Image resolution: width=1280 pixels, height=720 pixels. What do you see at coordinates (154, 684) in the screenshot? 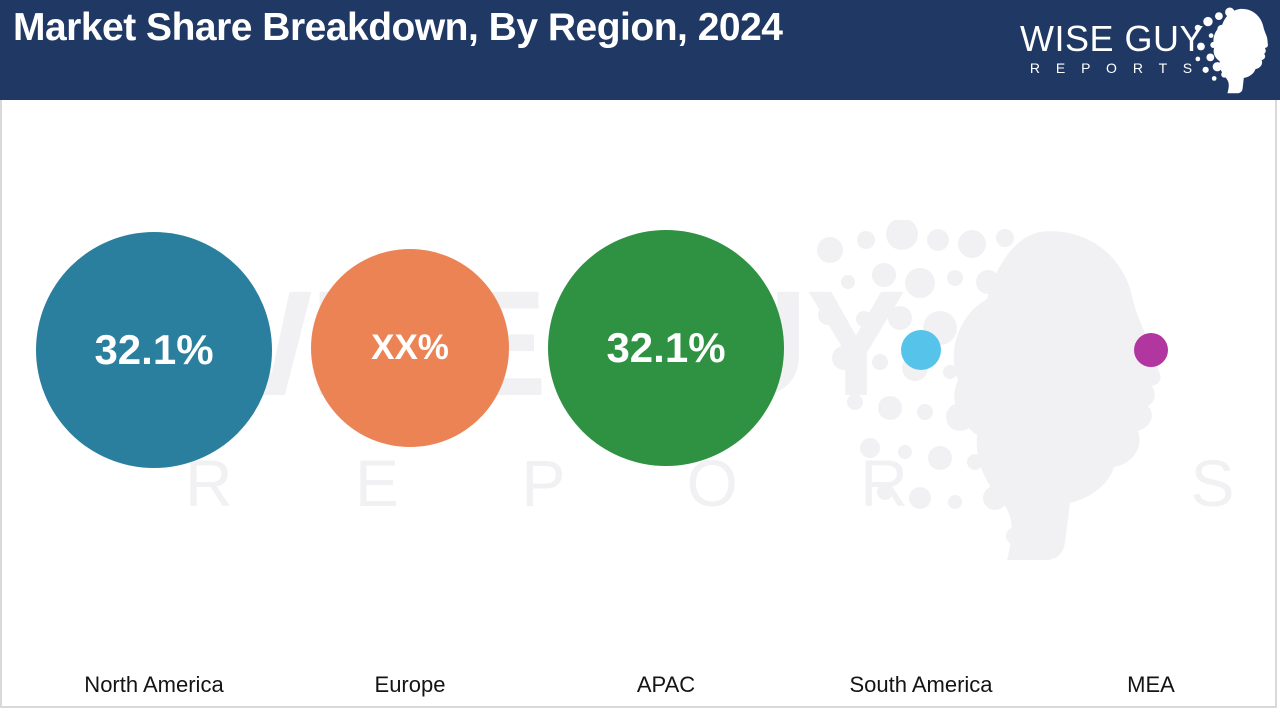
I see `region-label-north-america: North America` at bounding box center [154, 684].